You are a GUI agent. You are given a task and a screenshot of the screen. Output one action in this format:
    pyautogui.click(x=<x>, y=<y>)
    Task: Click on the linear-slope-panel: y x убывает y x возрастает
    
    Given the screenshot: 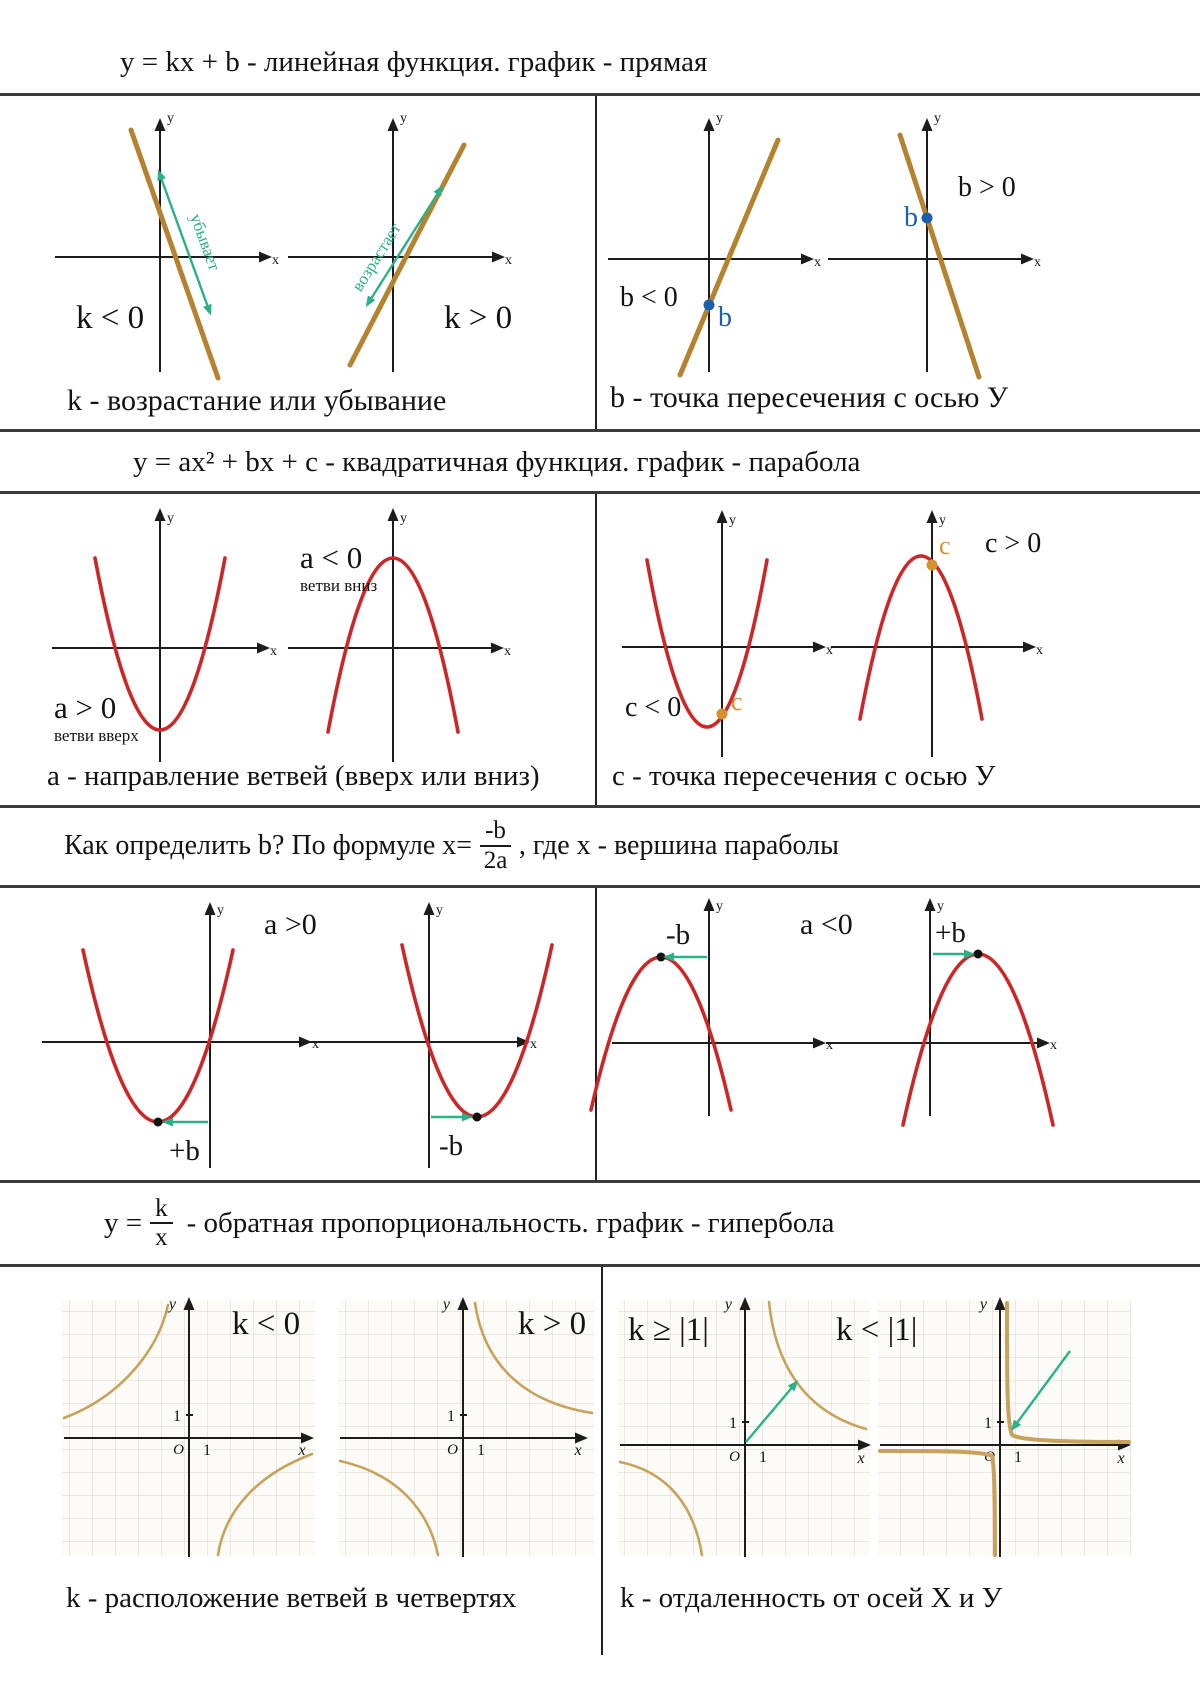 What is the action you would take?
    pyautogui.click(x=283, y=246)
    